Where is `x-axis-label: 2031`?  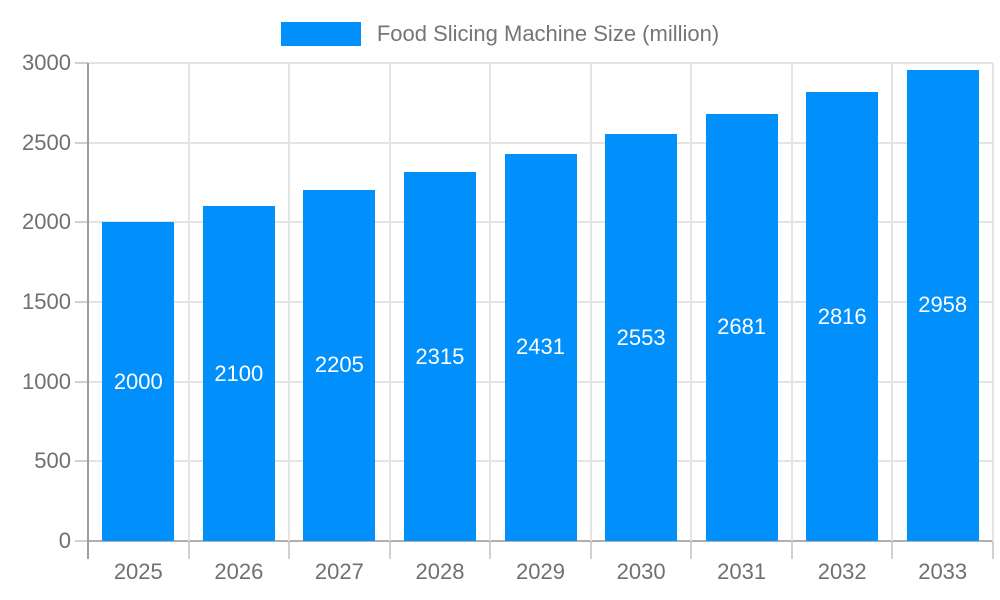 x-axis-label: 2031 is located at coordinates (742, 571).